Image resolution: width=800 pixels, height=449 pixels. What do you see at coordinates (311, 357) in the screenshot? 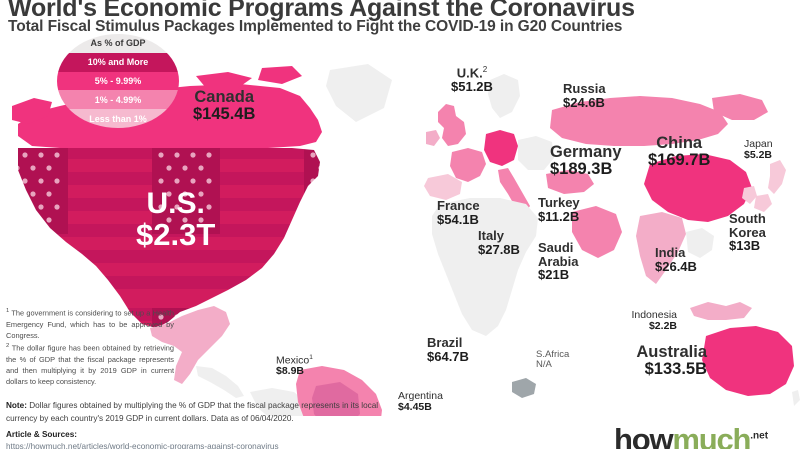
I see `footnote-marker-1: 1` at bounding box center [311, 357].